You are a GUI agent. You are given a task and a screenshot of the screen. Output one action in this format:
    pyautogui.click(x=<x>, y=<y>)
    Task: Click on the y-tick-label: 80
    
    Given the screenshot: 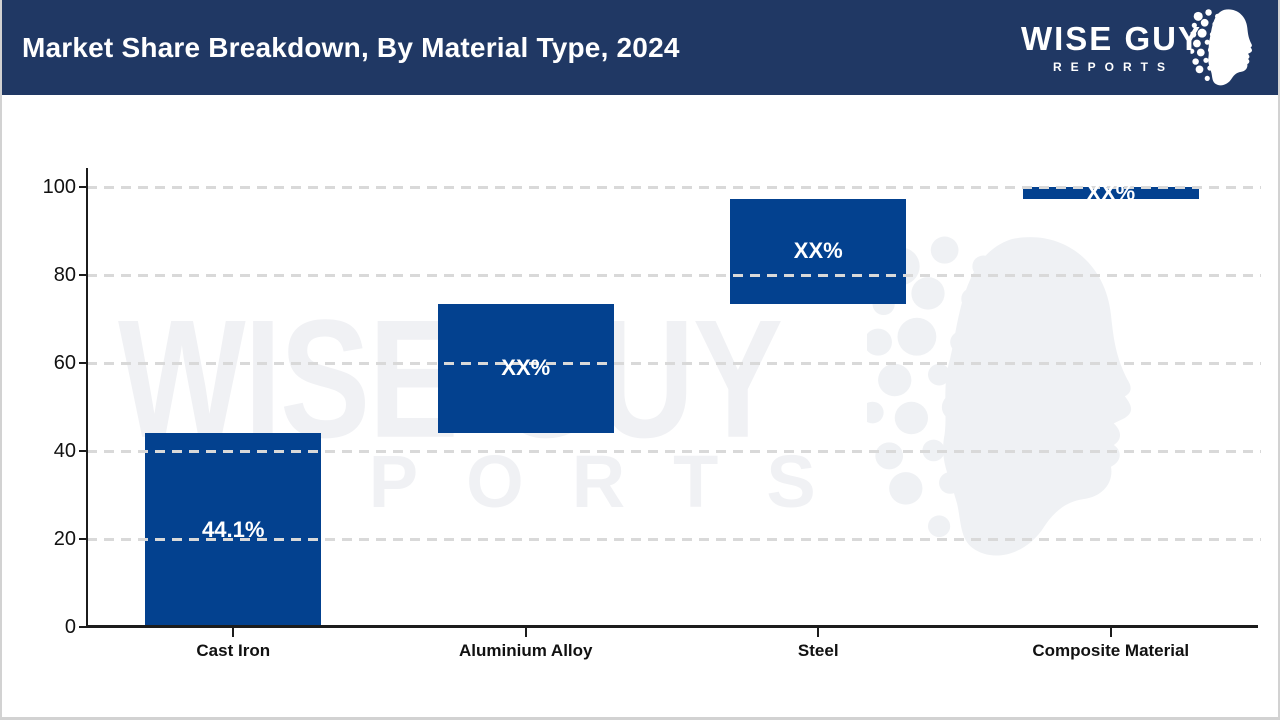 What is the action you would take?
    pyautogui.click(x=64, y=275)
    